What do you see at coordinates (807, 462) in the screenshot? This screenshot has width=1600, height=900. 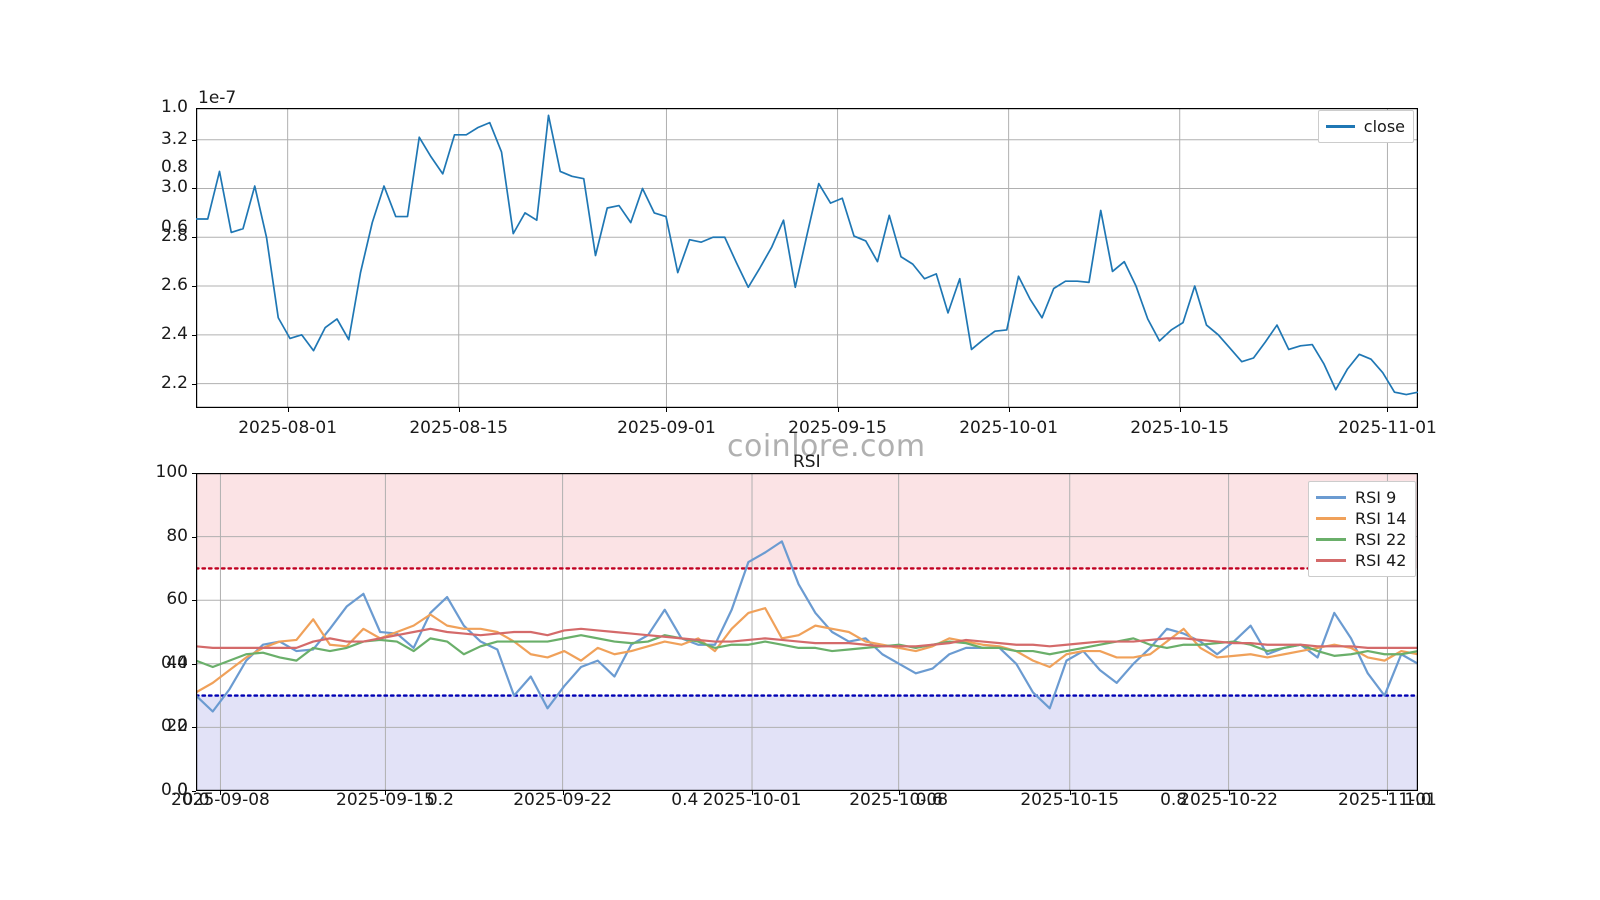 I see `rsi-panel-title: RSI` at bounding box center [807, 462].